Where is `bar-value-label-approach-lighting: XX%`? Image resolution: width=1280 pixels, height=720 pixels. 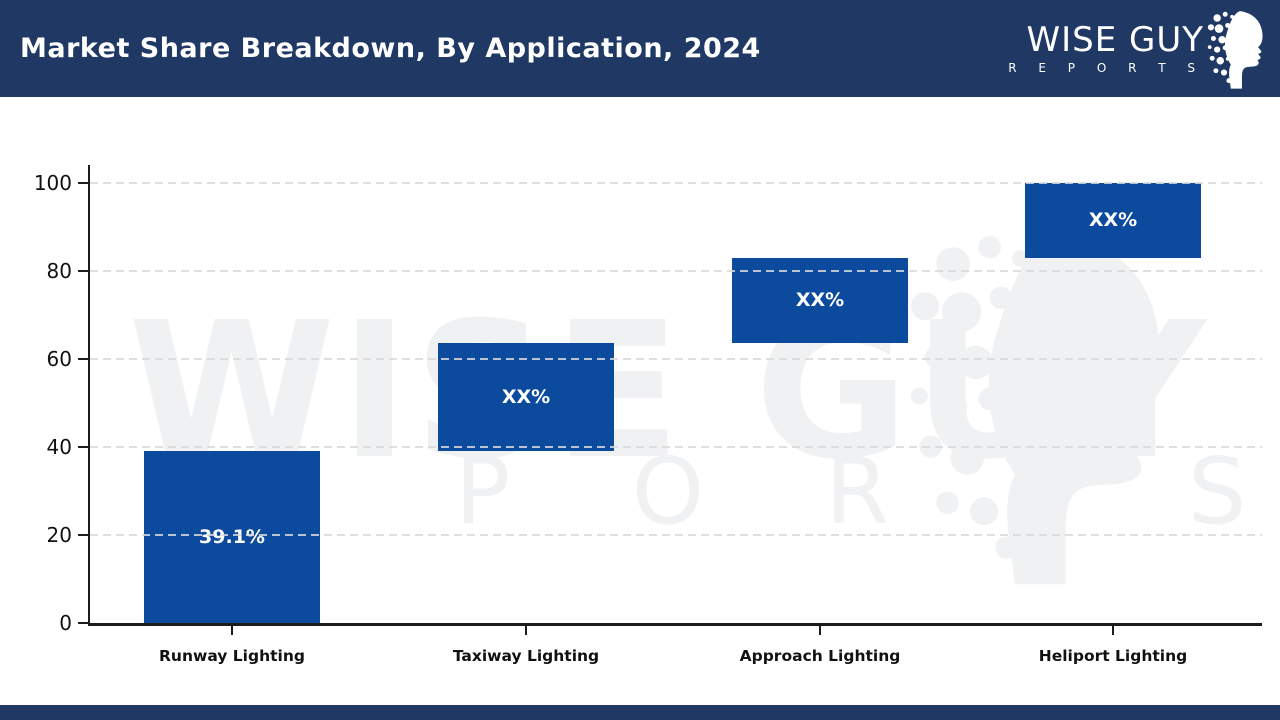 bar-value-label-approach-lighting: XX% is located at coordinates (820, 300).